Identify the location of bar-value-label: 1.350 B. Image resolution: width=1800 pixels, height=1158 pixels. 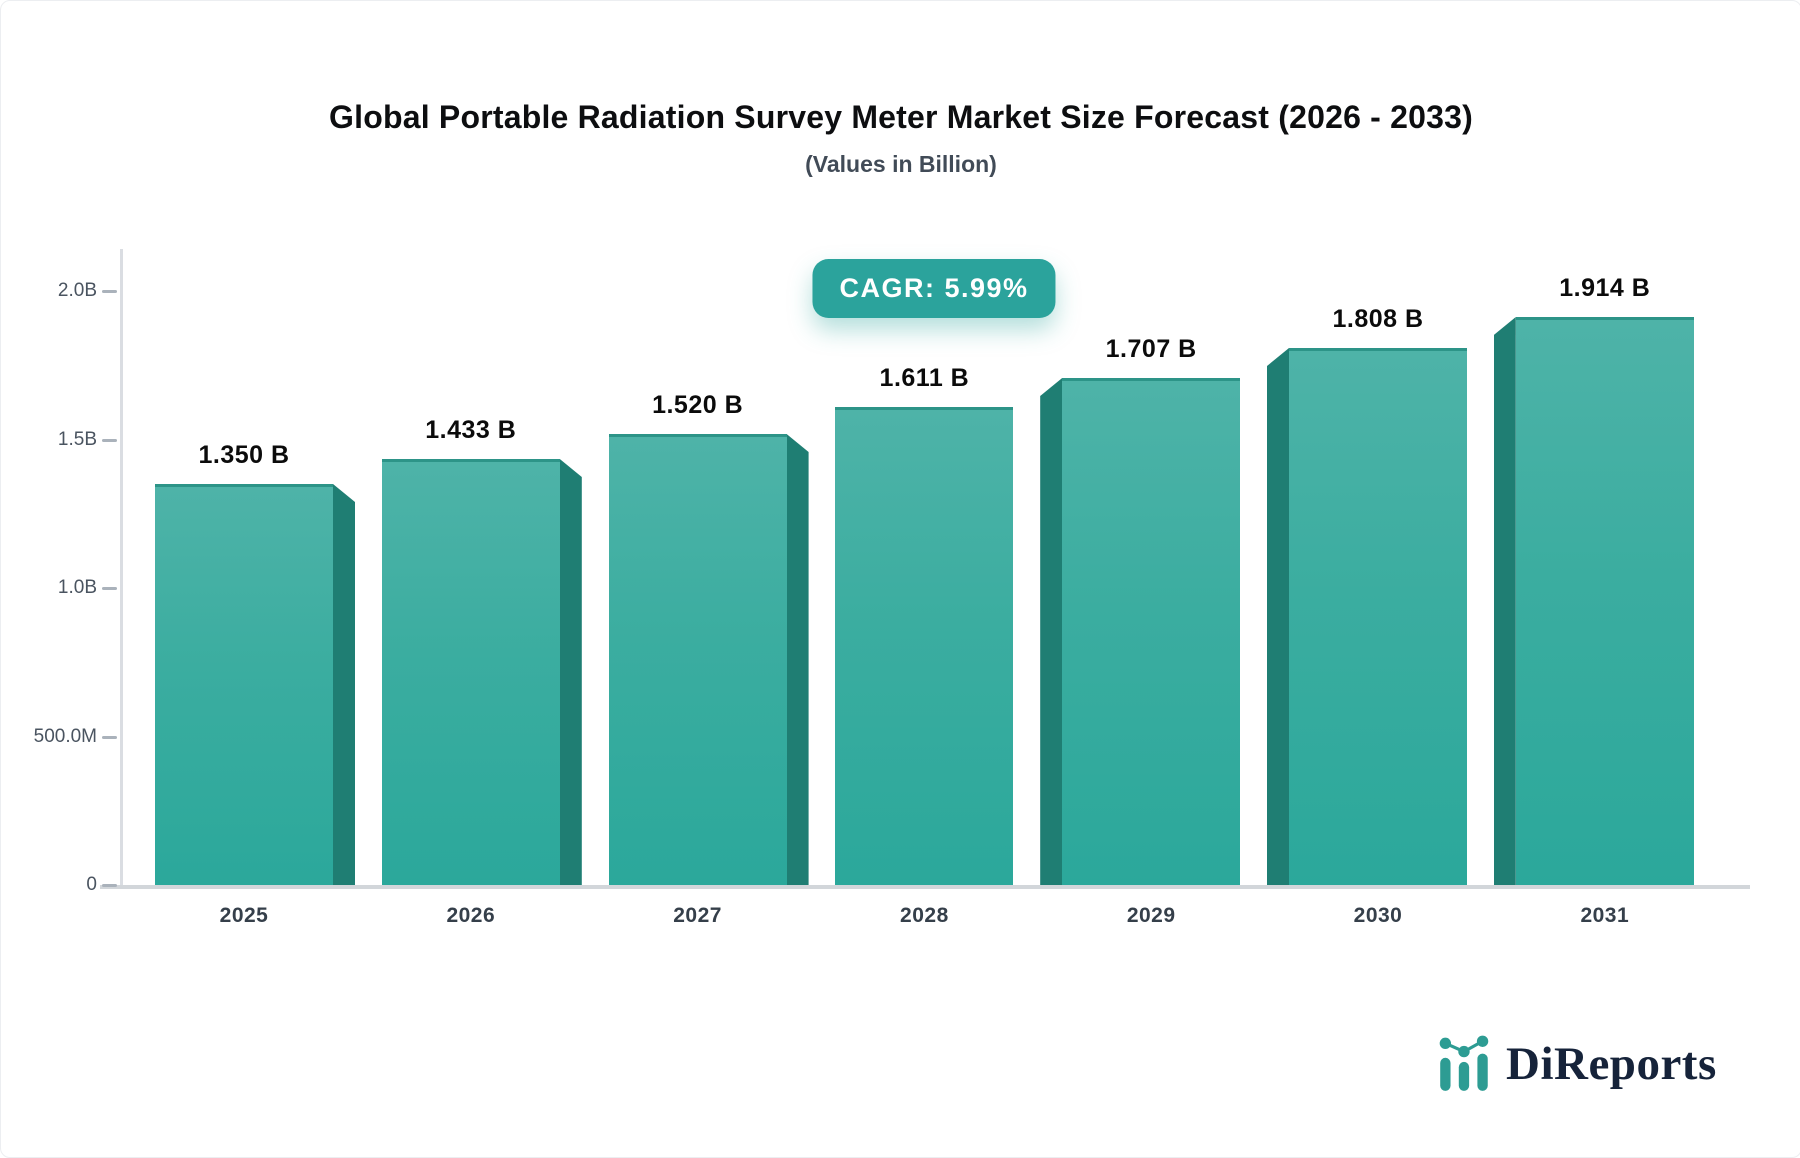
(244, 455).